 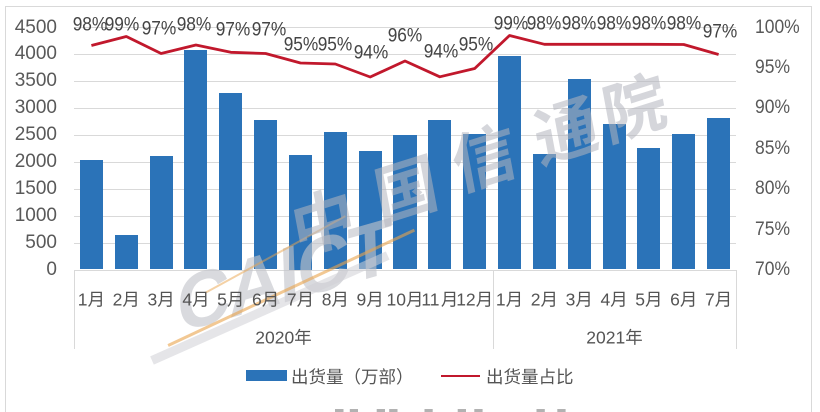 I want to click on svg-text: 10, so click(x=397, y=300).